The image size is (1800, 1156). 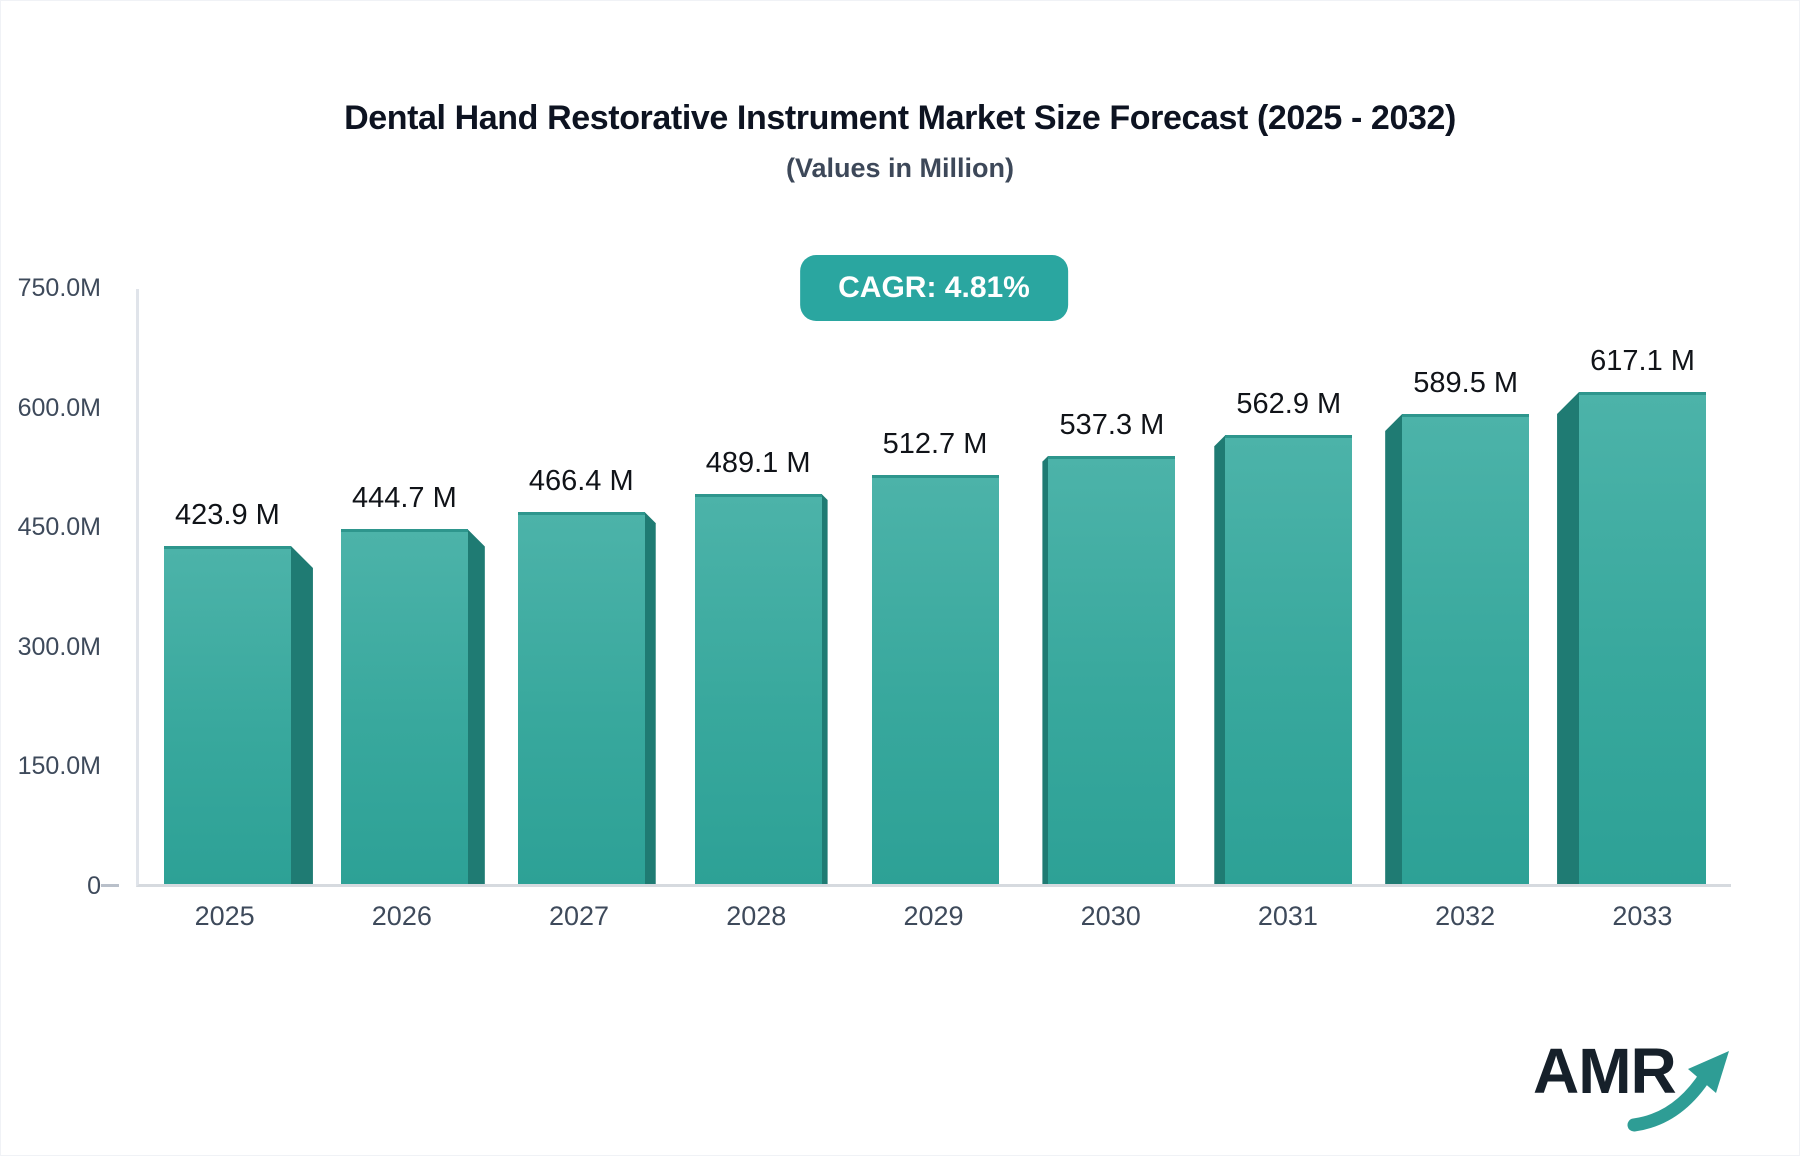 I want to click on x-axis-tick-label: 2029, so click(x=933, y=916).